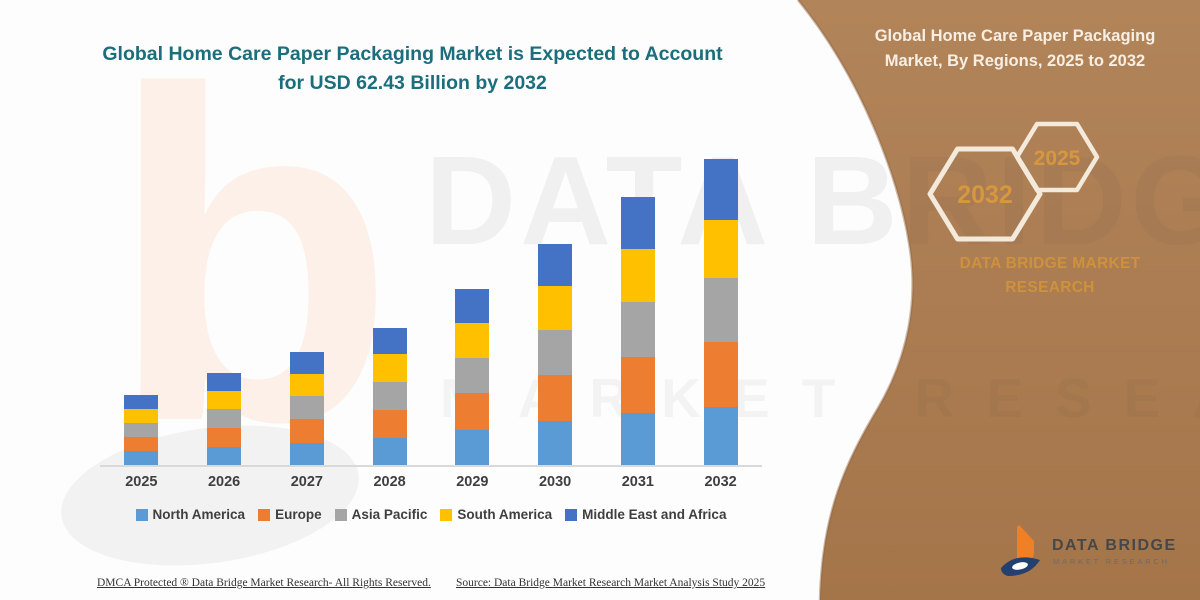  Describe the element at coordinates (654, 514) in the screenshot. I see `legend-label: Middle East and Africa` at that location.